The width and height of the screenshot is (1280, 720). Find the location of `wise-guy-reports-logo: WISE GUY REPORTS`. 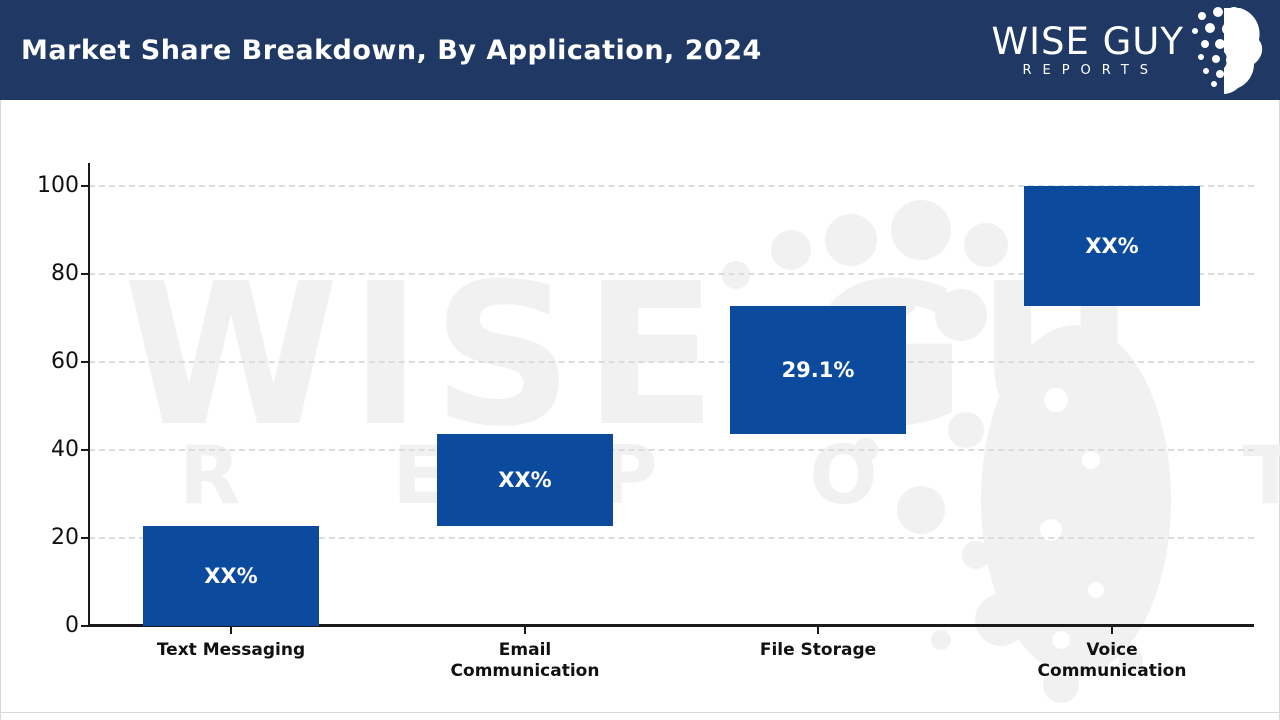

wise-guy-reports-logo: WISE GUY REPORTS is located at coordinates (1136, 50).